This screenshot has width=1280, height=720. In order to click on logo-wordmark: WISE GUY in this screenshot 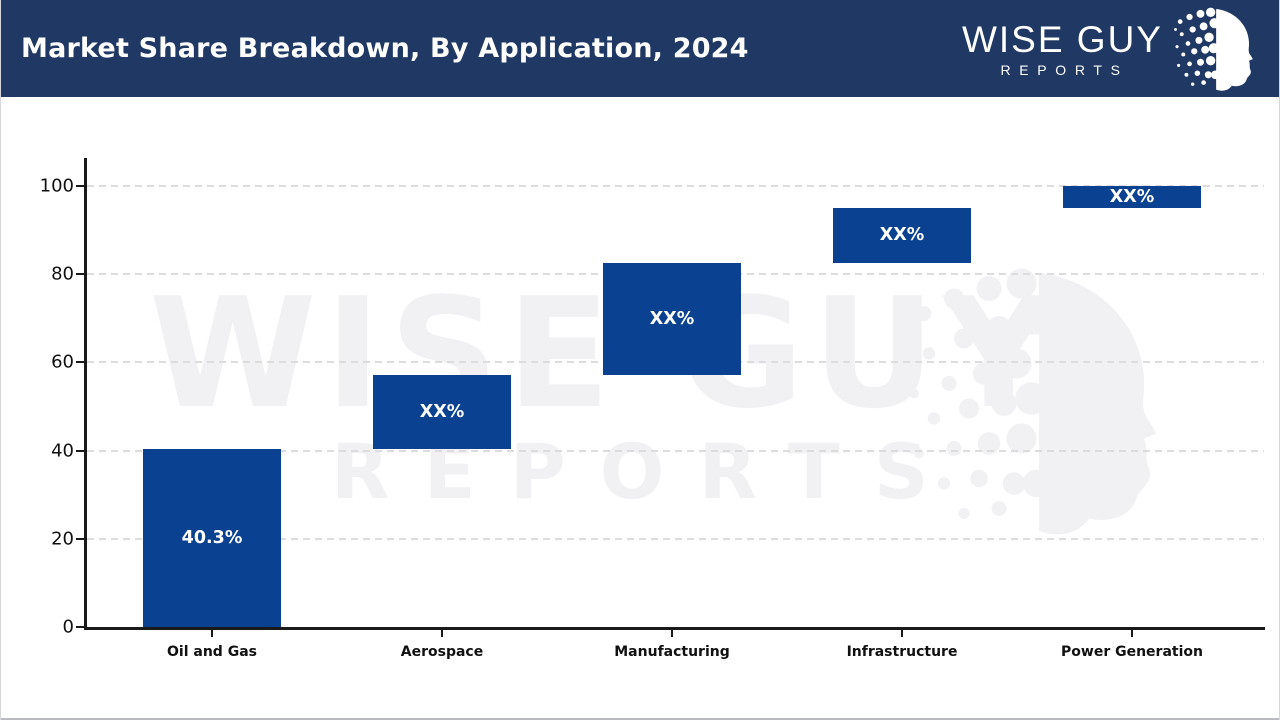, I will do `click(1062, 39)`.